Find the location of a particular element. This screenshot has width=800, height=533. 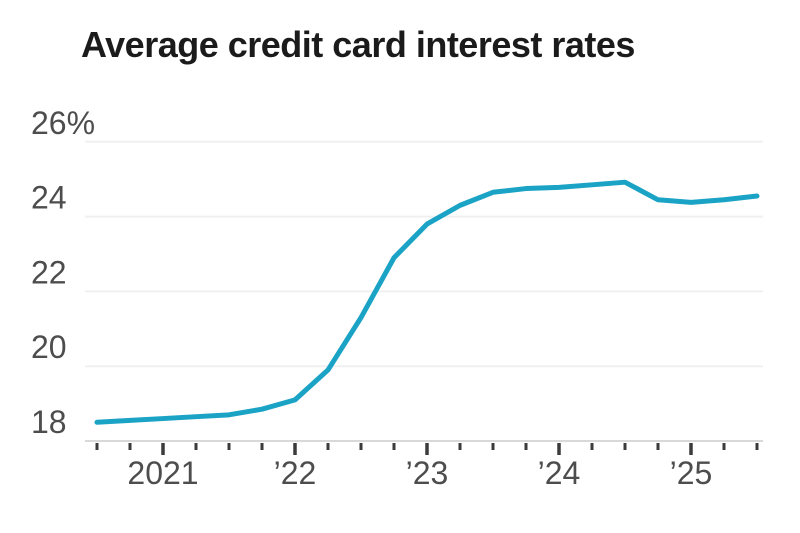

x-axis-label: ’24 is located at coordinates (559, 473).